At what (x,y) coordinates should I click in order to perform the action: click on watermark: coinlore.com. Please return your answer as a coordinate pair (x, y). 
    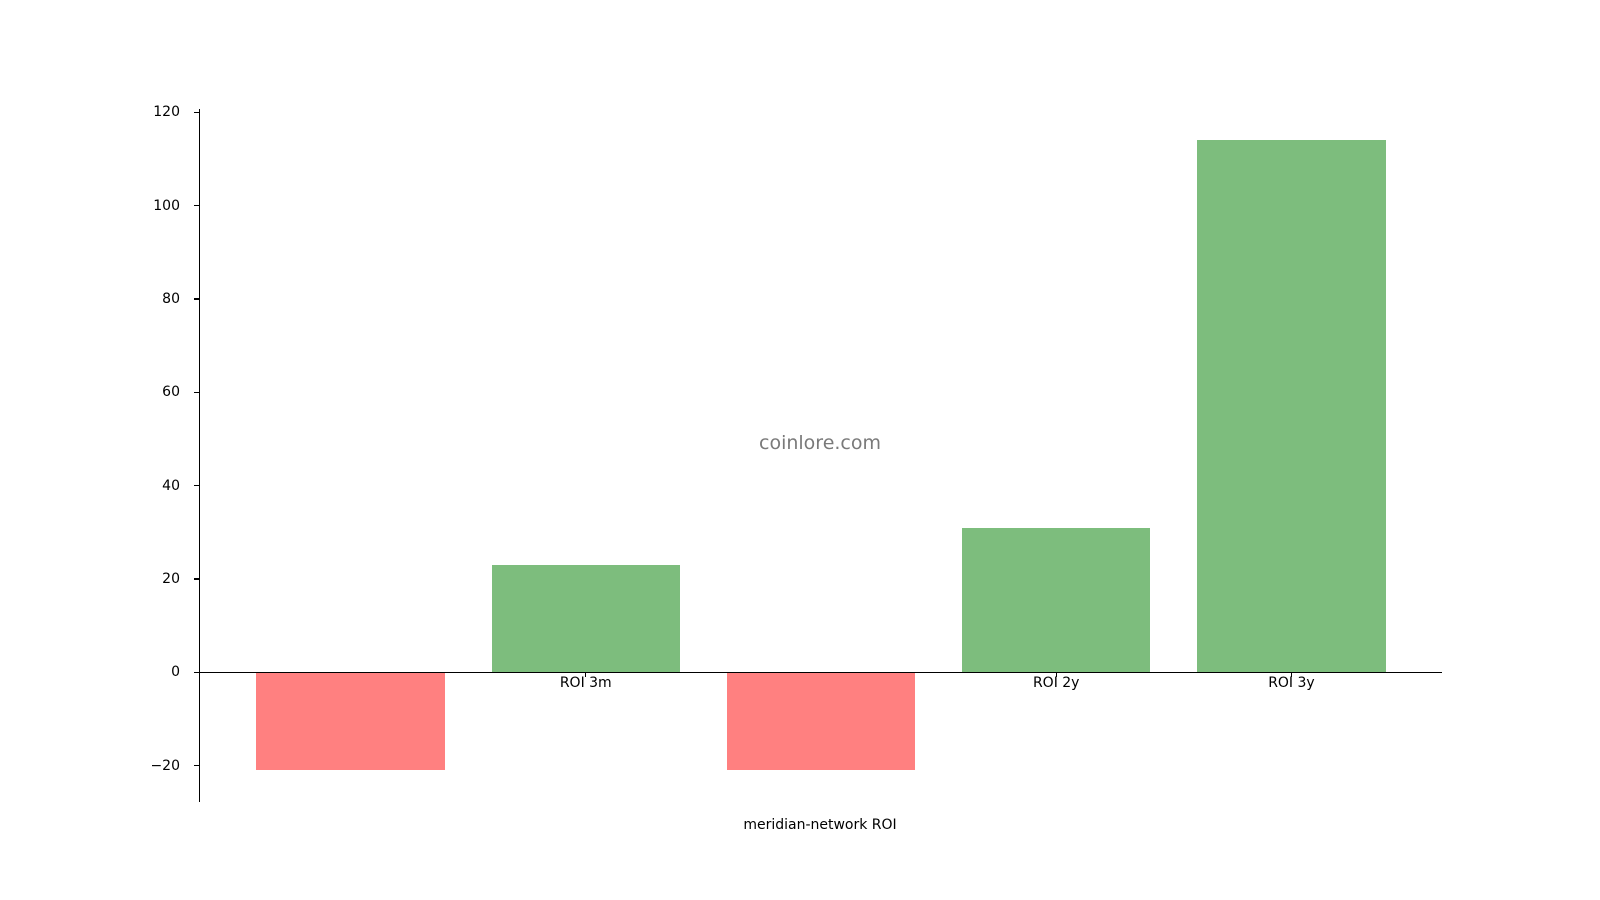
    Looking at the image, I should click on (820, 443).